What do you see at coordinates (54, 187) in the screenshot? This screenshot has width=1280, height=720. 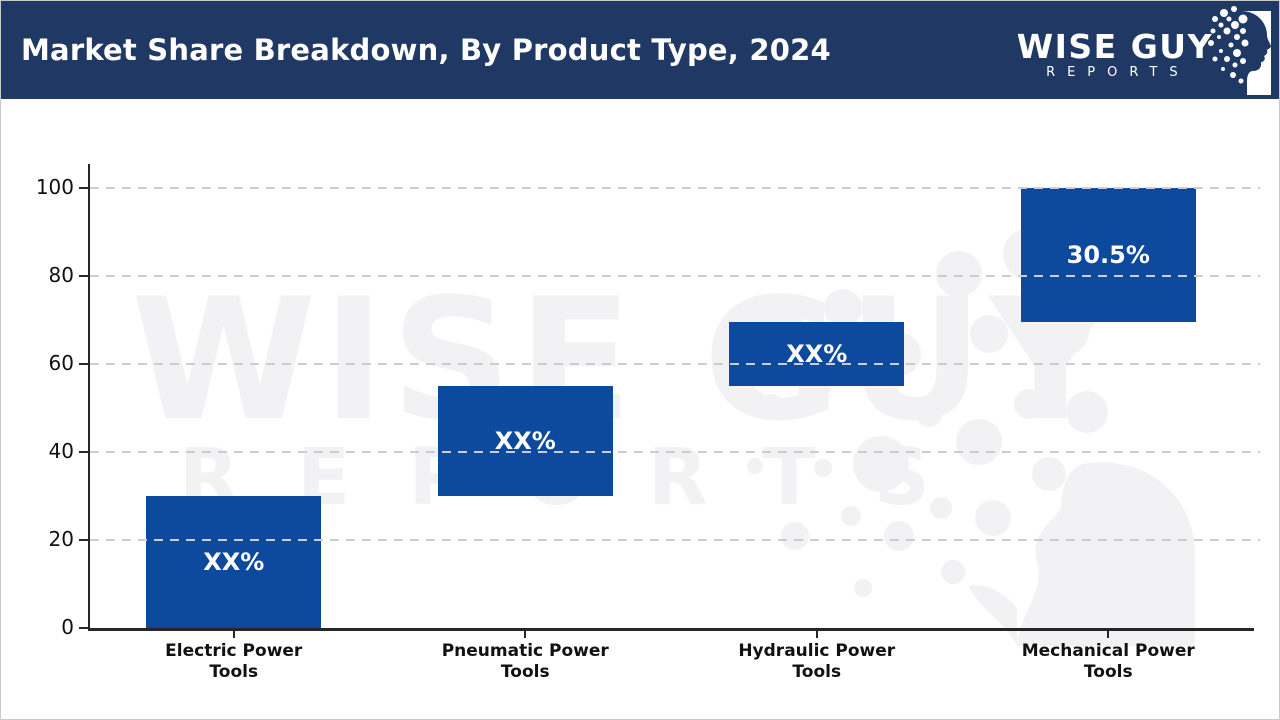 I see `y-tick-label-100: 100` at bounding box center [54, 187].